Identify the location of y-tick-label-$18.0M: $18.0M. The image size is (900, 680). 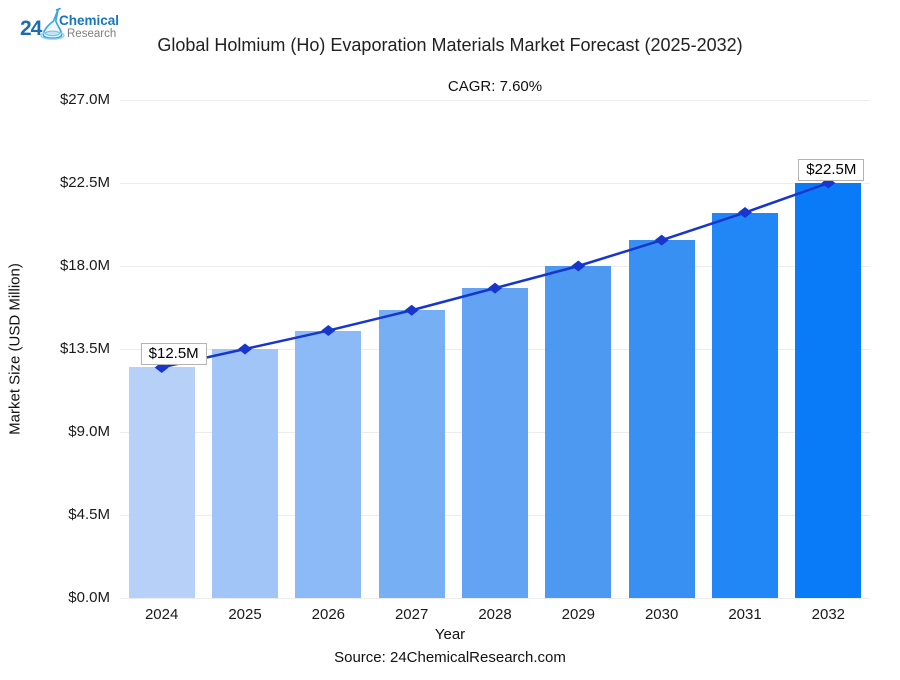
(84, 265).